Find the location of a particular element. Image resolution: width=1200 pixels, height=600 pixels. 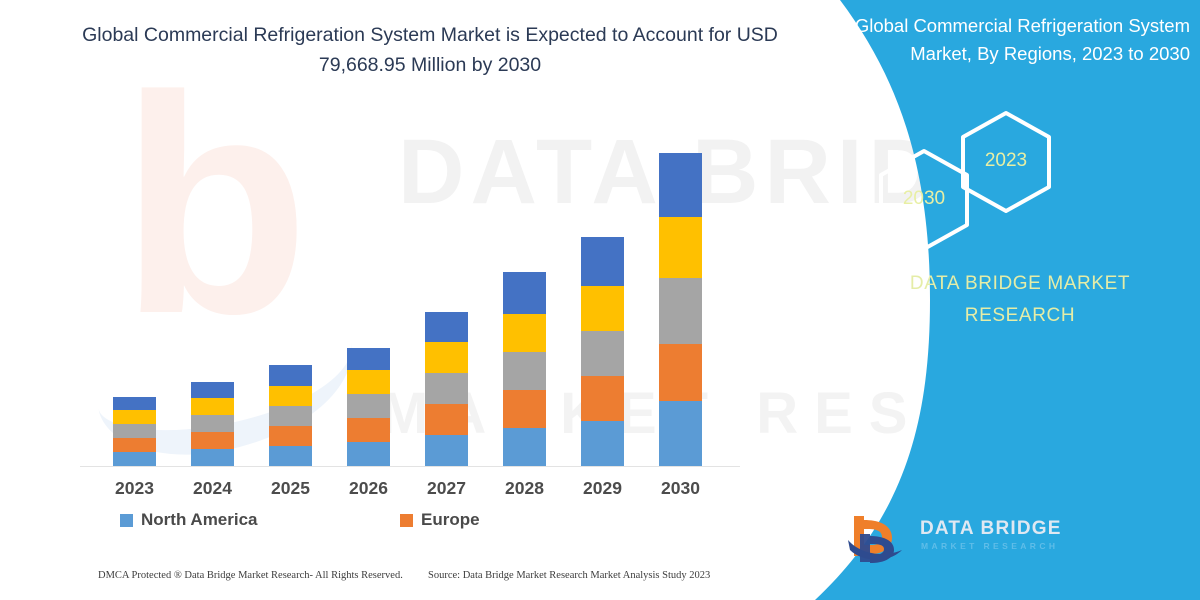

legend-item-north-america: North America is located at coordinates (189, 520).